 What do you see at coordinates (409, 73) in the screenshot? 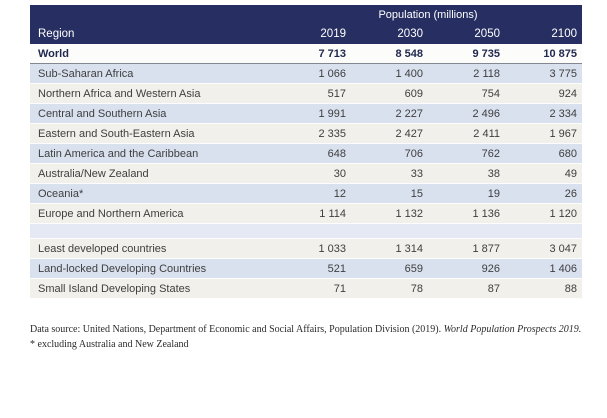
I see `value-cell: 1 400` at bounding box center [409, 73].